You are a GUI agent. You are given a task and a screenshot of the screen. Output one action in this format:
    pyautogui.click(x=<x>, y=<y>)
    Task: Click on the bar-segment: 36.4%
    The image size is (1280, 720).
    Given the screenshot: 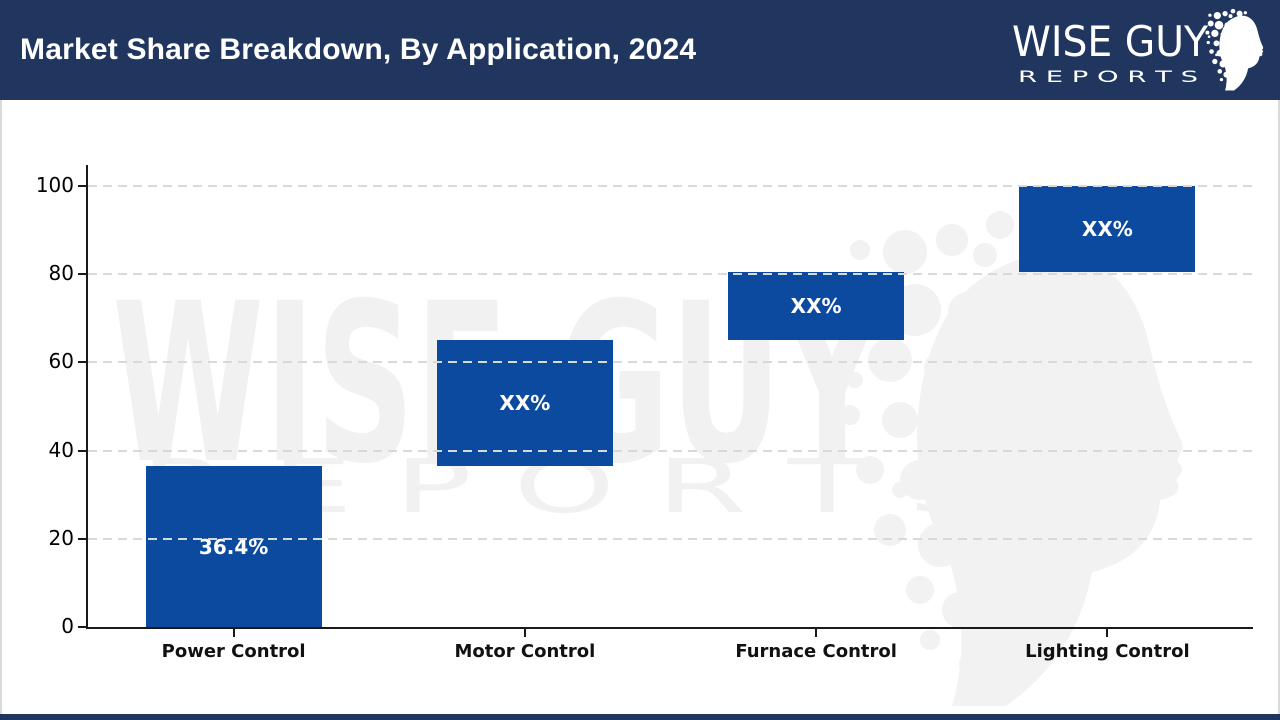 What is the action you would take?
    pyautogui.click(x=233, y=546)
    